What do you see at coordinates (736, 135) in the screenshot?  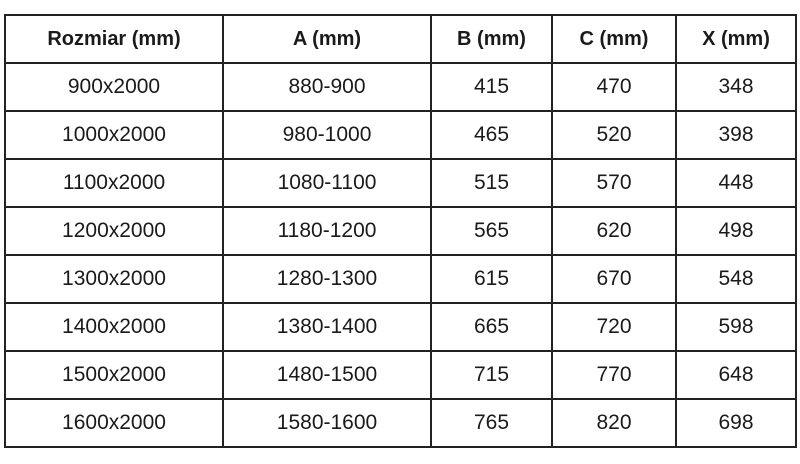 I see `table-cell-x: 398` at bounding box center [736, 135].